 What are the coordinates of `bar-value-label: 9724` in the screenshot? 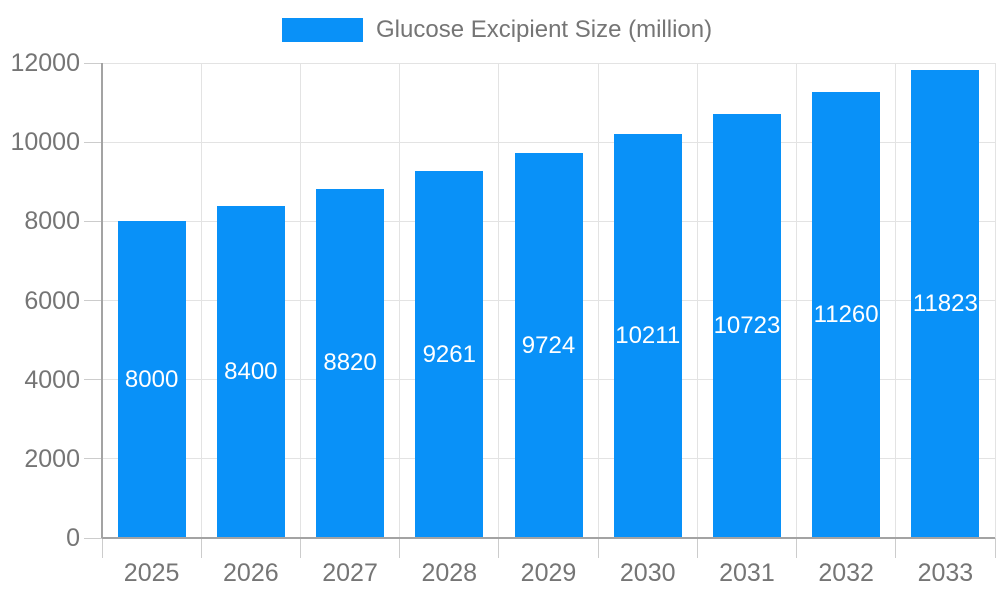 It's located at (548, 345).